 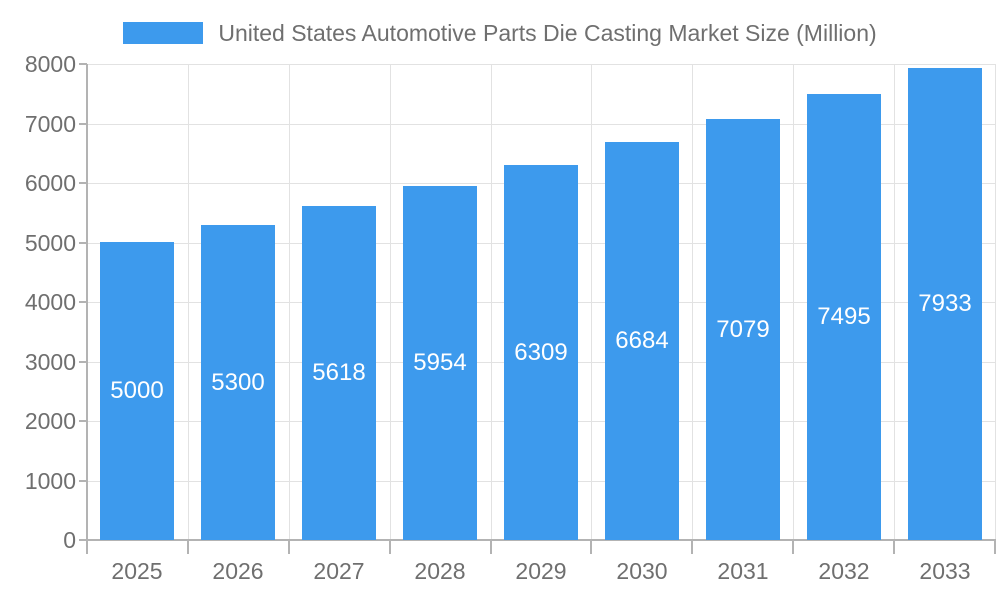 I want to click on bar-2033: 7933, so click(x=945, y=304).